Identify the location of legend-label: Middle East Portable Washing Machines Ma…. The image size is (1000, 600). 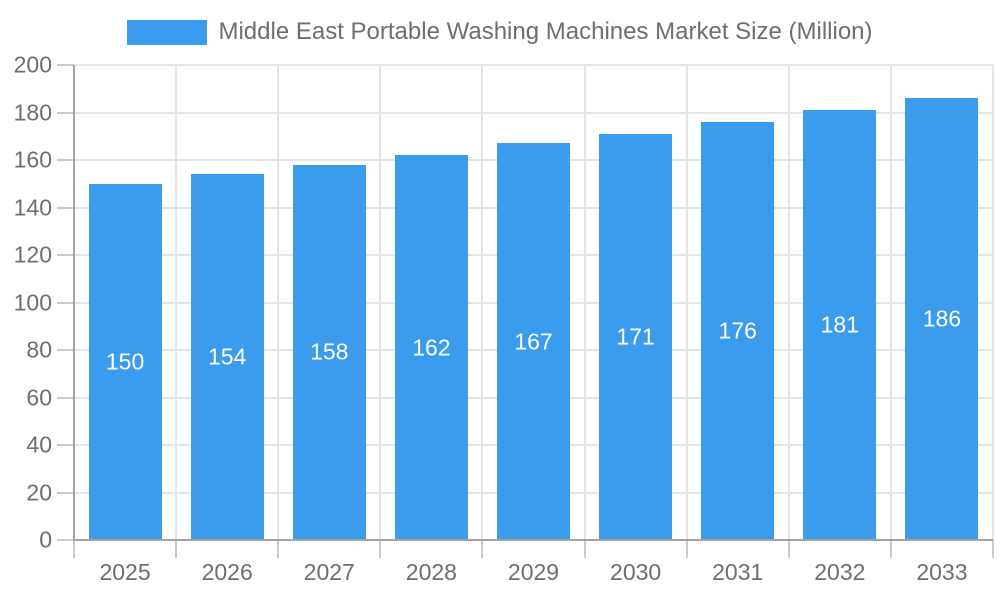
(545, 31).